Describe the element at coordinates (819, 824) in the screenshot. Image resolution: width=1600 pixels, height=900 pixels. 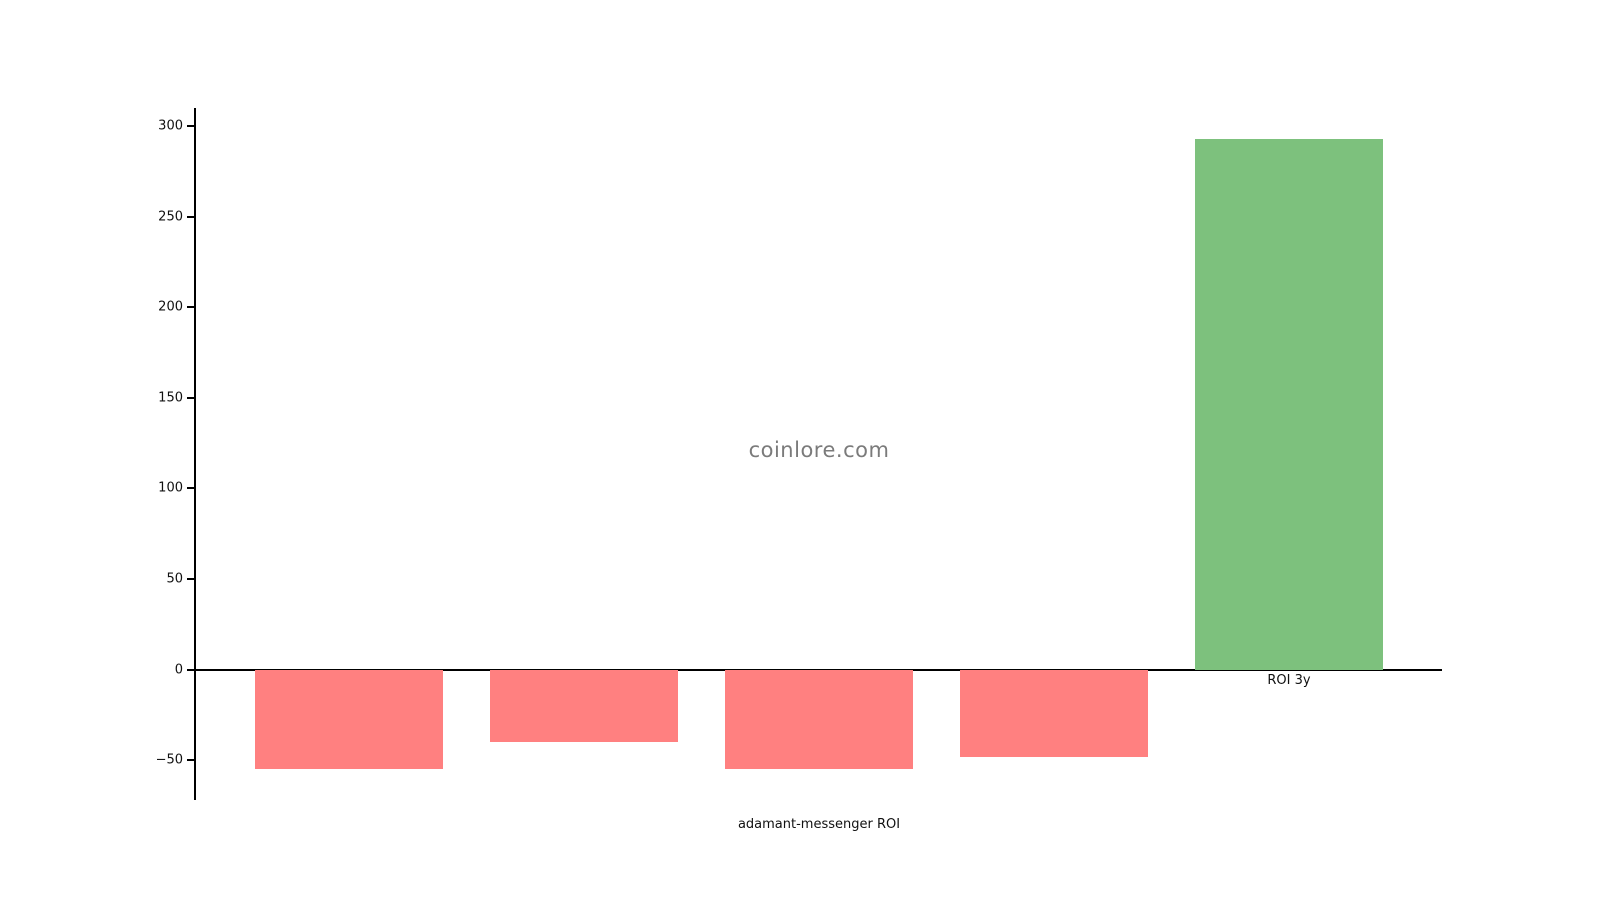
I see `x-axis-title: adamant-messenger ROI` at that location.